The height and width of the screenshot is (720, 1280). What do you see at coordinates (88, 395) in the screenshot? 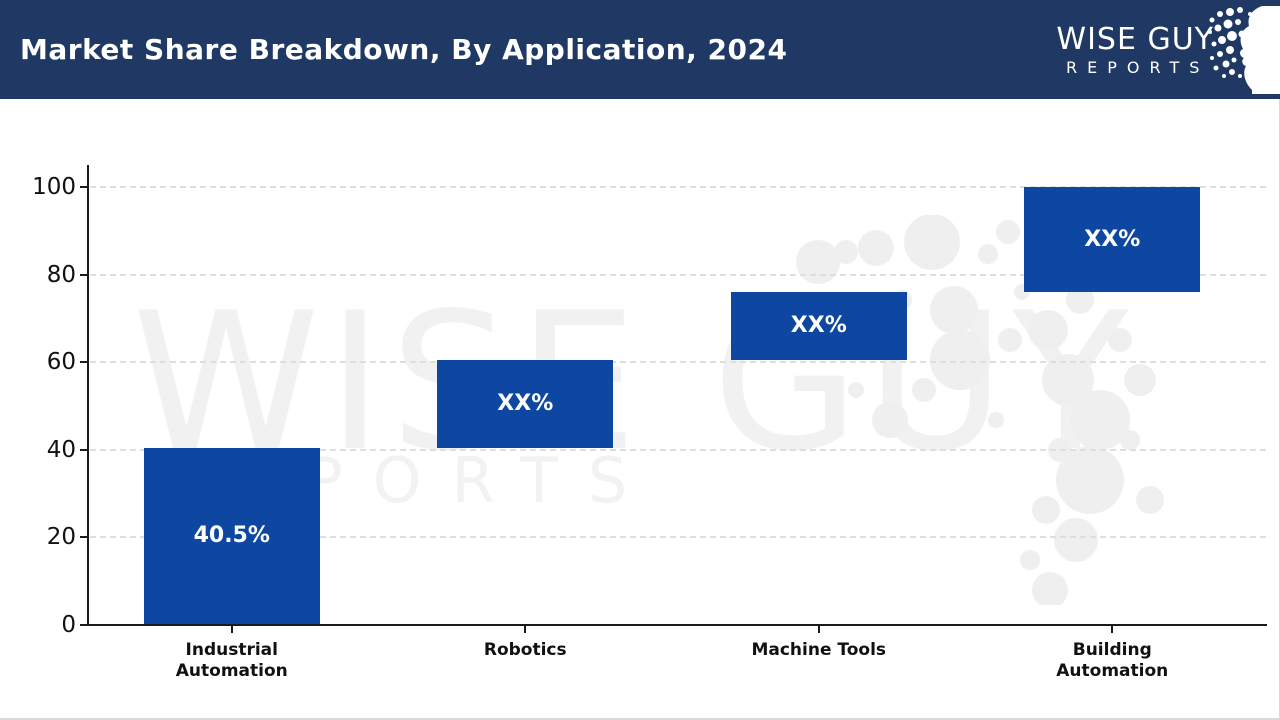
I see `y-axis-line` at bounding box center [88, 395].